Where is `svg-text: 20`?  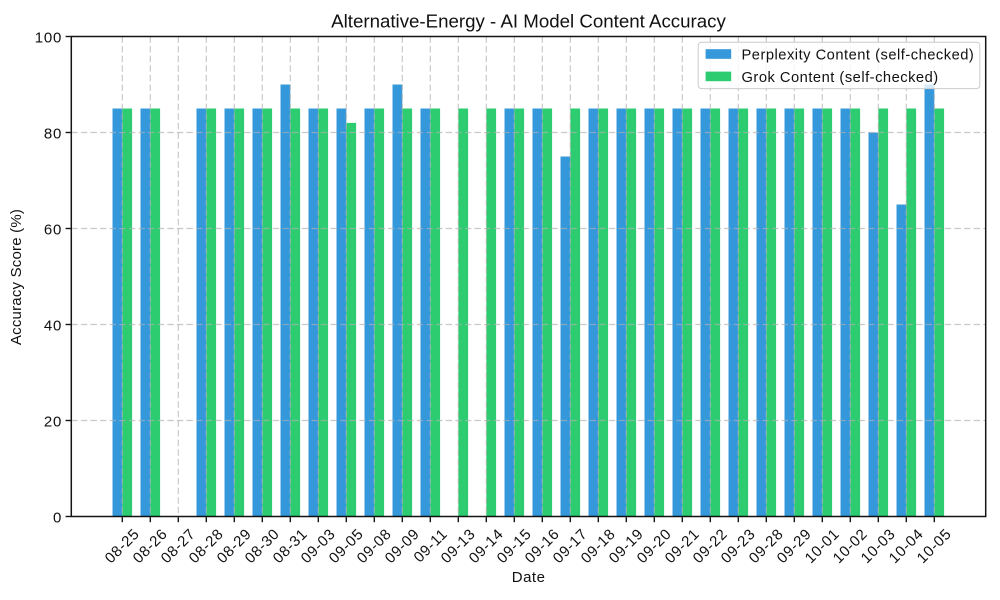 svg-text: 20 is located at coordinates (53, 422).